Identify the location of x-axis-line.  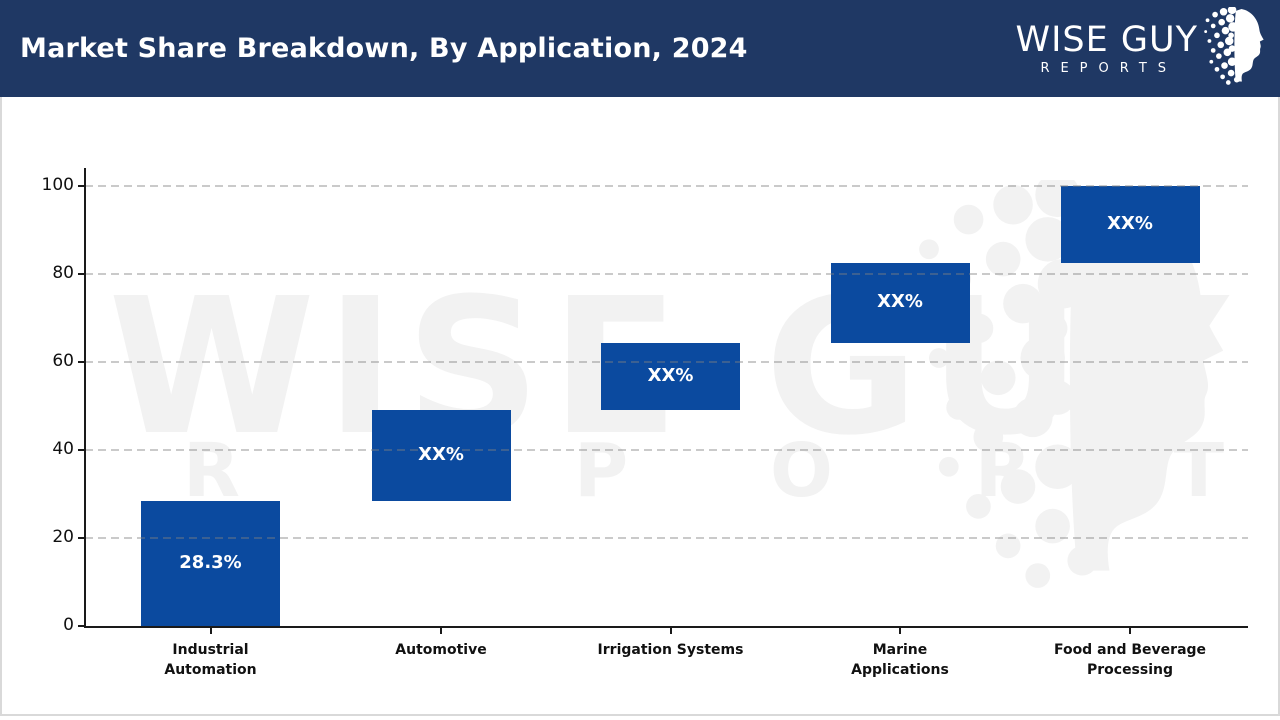
(666, 627).